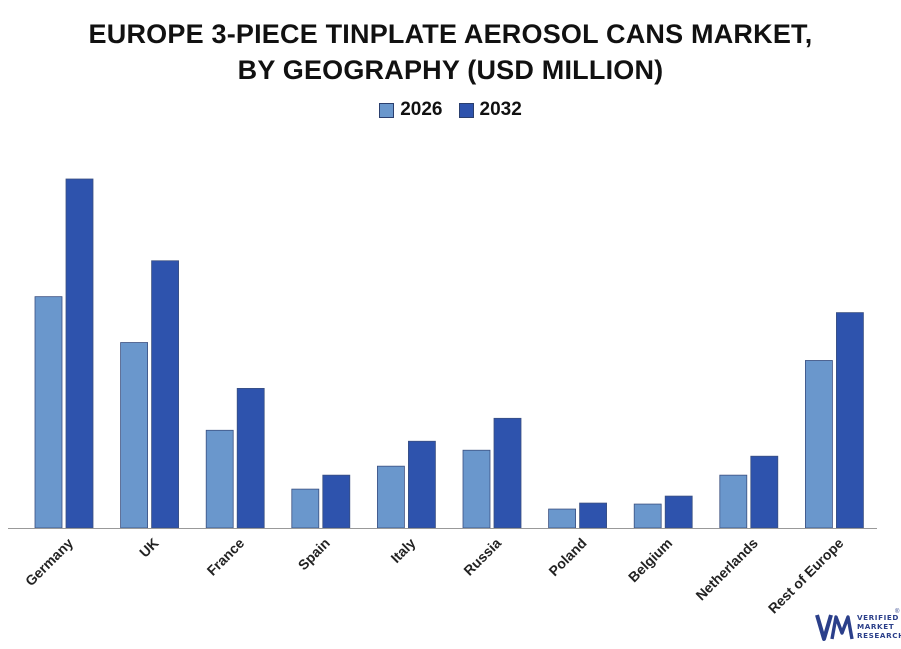 The height and width of the screenshot is (649, 901). Describe the element at coordinates (562, 518) in the screenshot. I see `bar-poland-2026` at that location.